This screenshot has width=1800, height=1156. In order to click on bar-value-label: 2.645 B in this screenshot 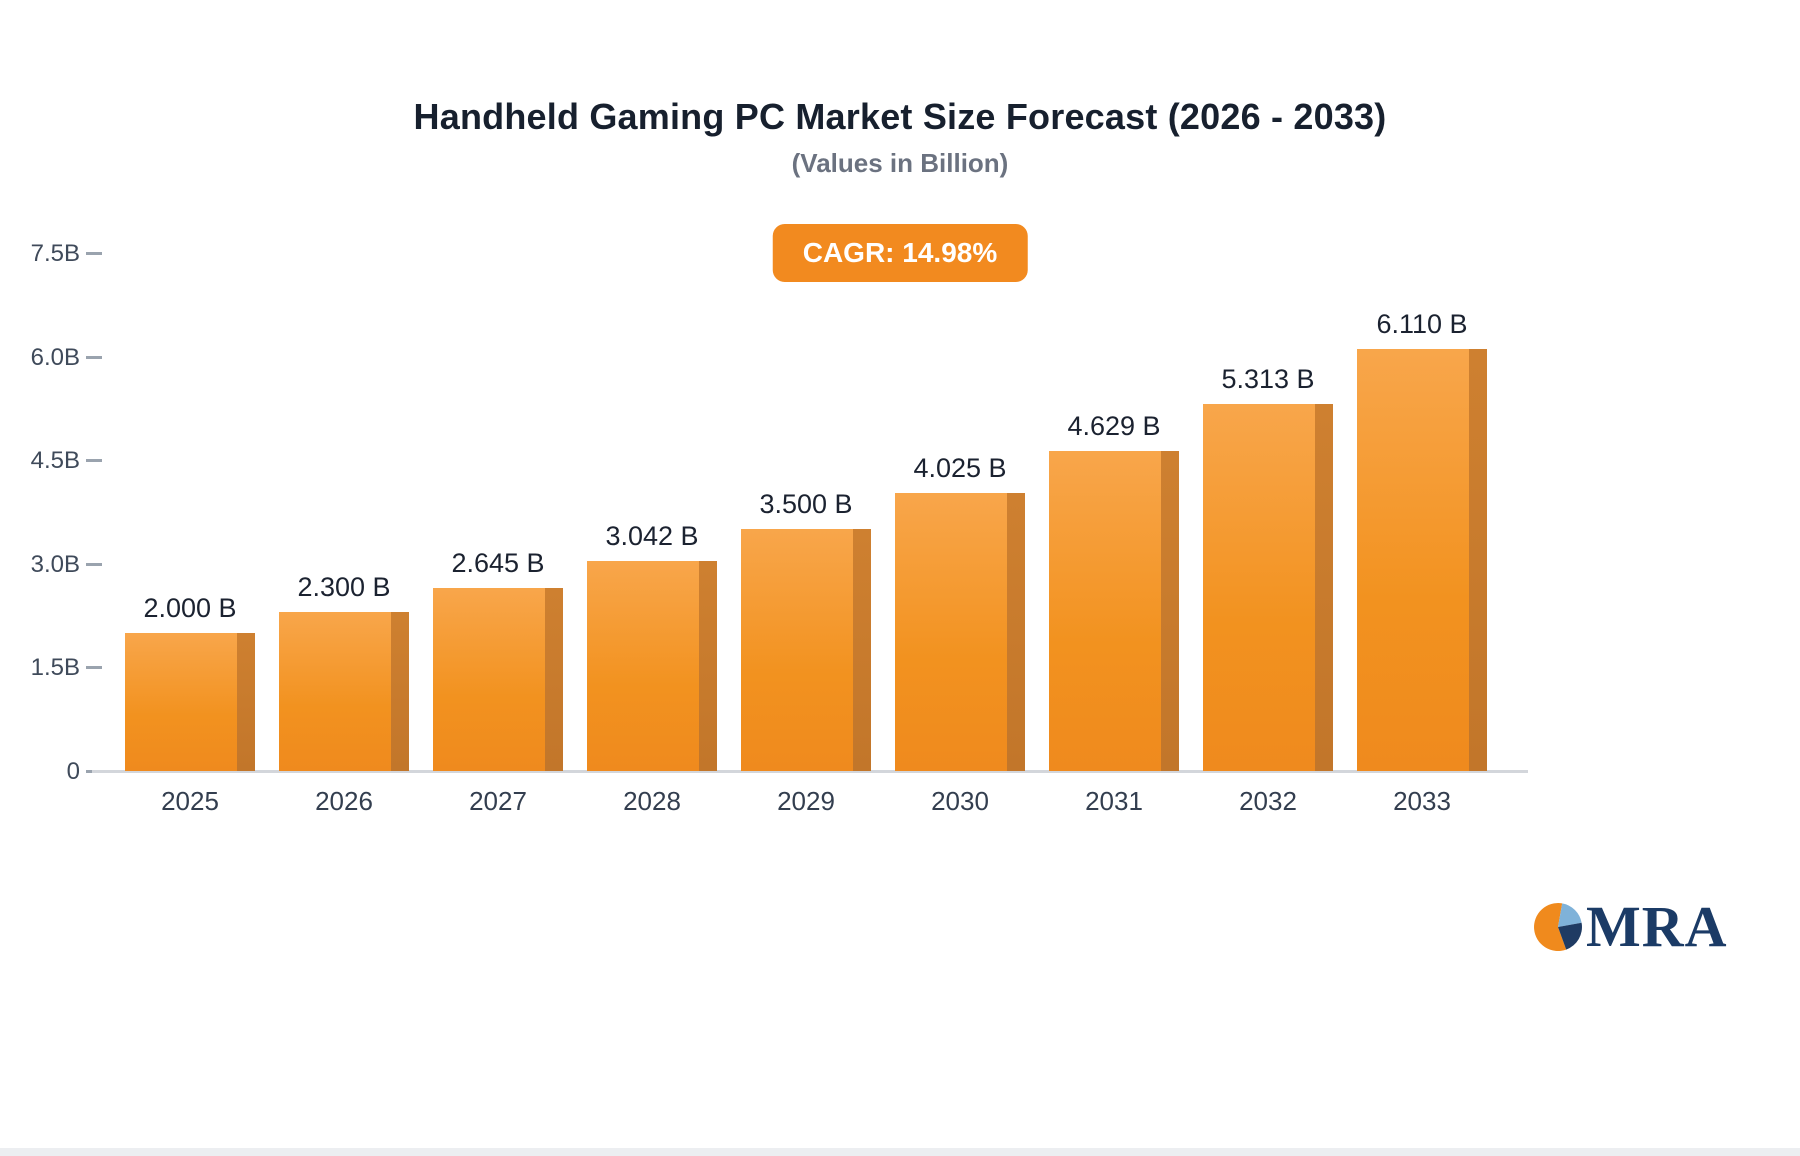, I will do `click(498, 563)`.